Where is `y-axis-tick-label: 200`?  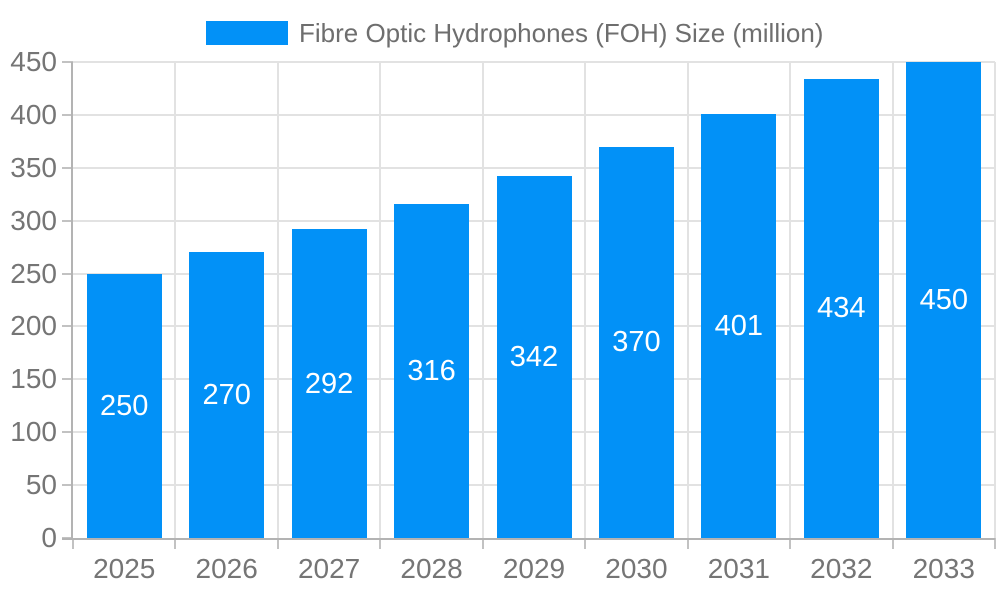
y-axis-tick-label: 200 is located at coordinates (33, 326).